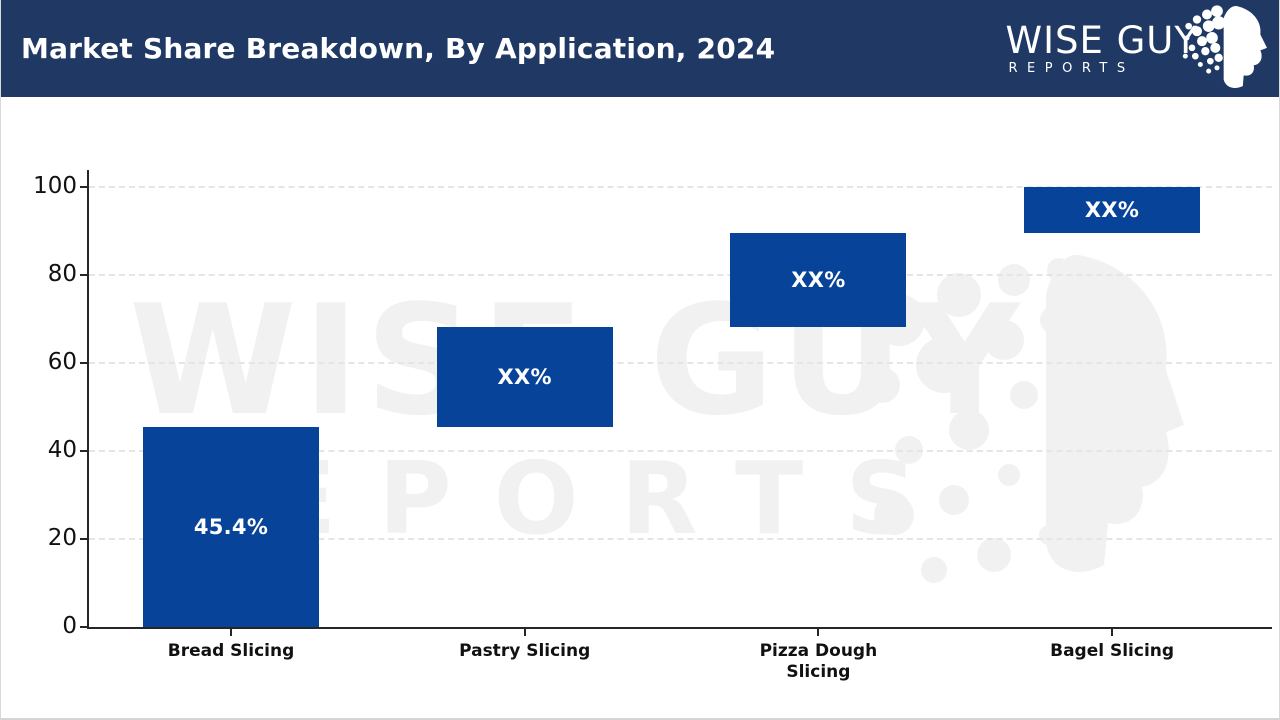 The width and height of the screenshot is (1280, 720). I want to click on x-tick-label-line: Bread Slicing, so click(231, 651).